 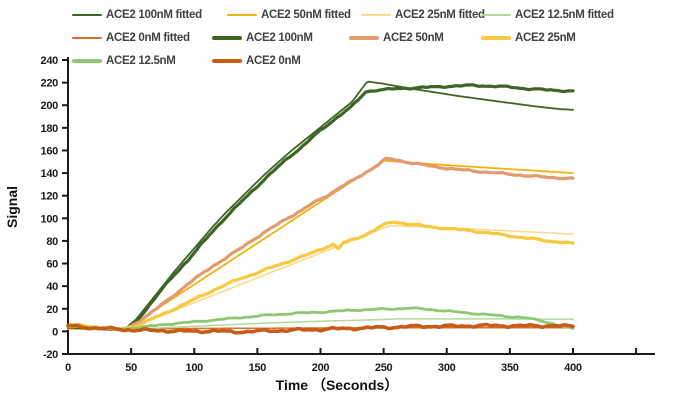 I want to click on legend-item-100nm-fitted: ACE2 100nM fitted, so click(x=137, y=15).